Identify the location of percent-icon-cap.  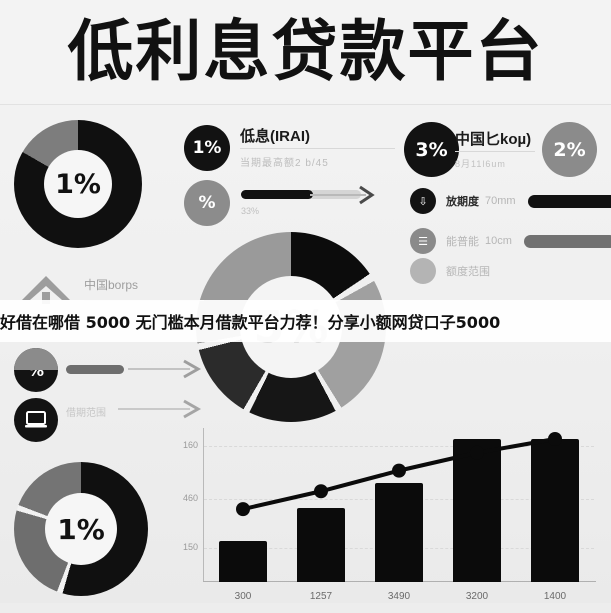
(36, 359).